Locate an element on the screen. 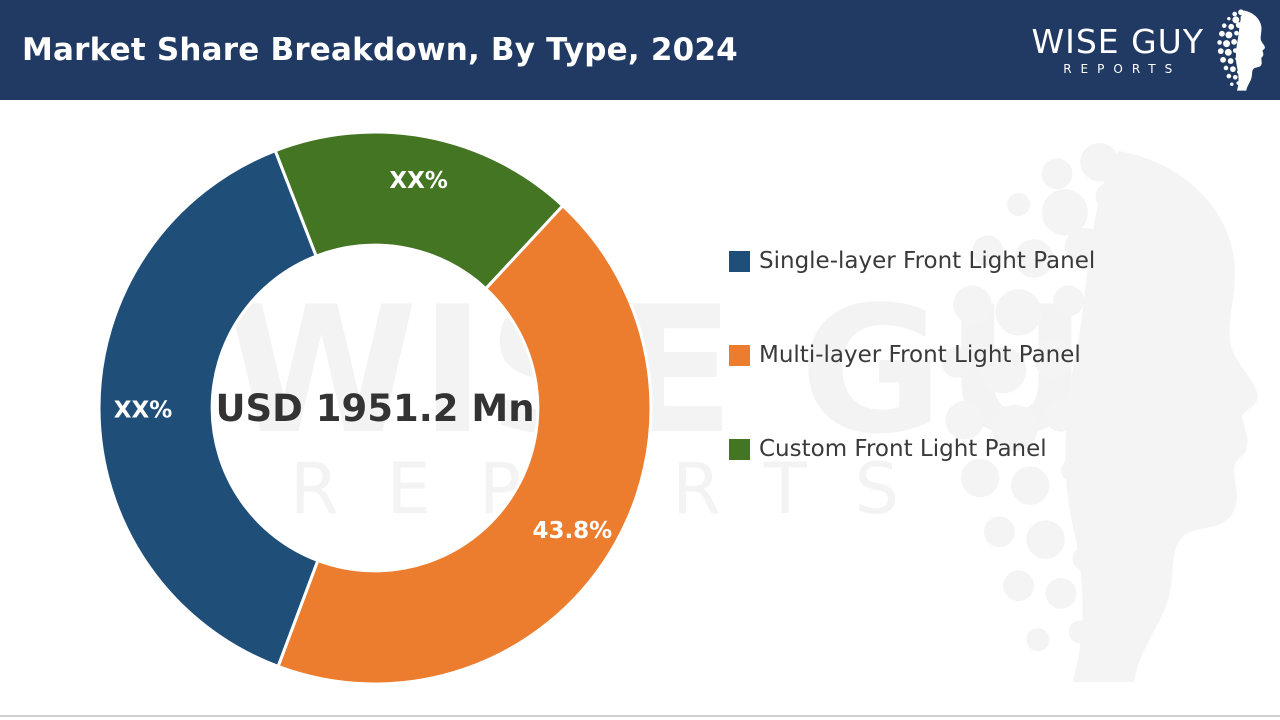  legend-label: Multi-layer Front Light Panel is located at coordinates (920, 355).